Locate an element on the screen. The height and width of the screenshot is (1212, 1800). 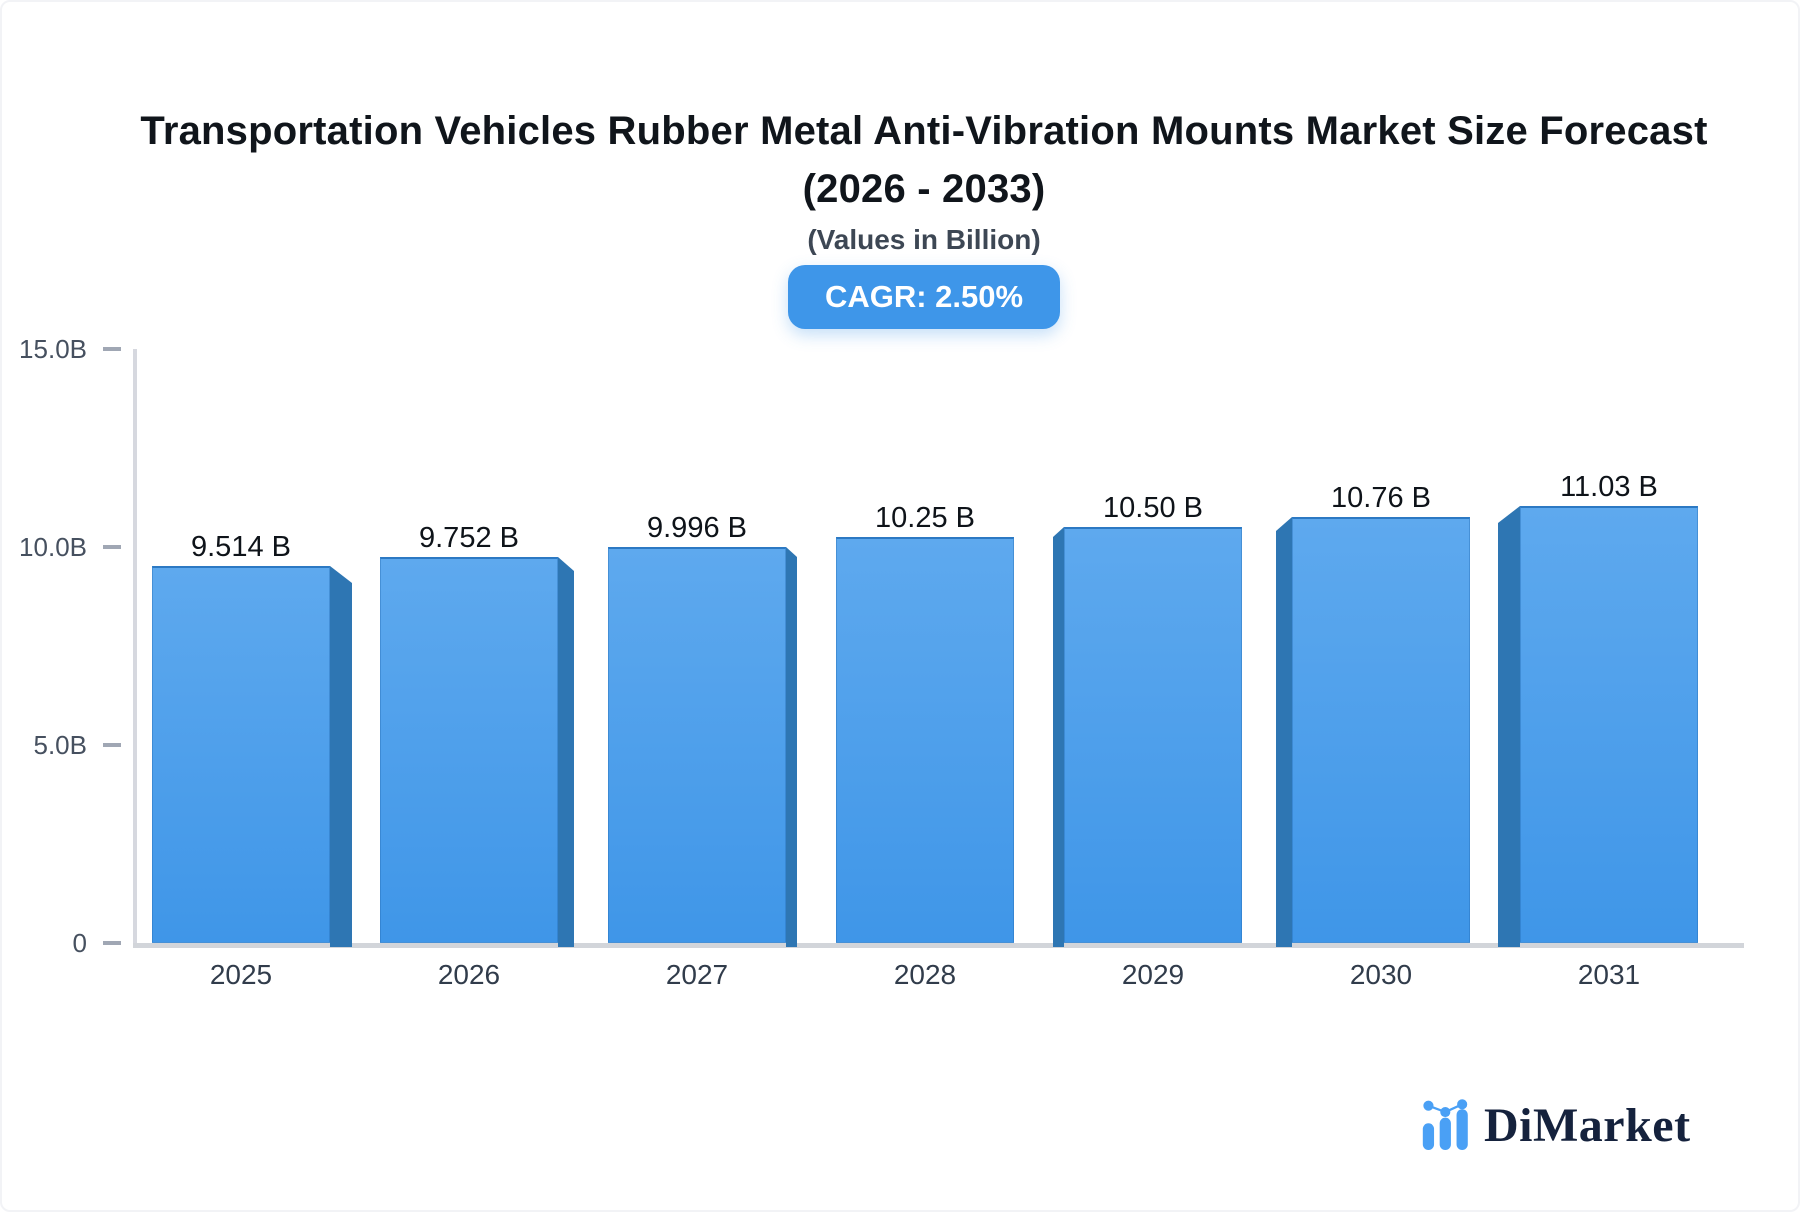
x-tick-label-2026: 2026 is located at coordinates (469, 974).